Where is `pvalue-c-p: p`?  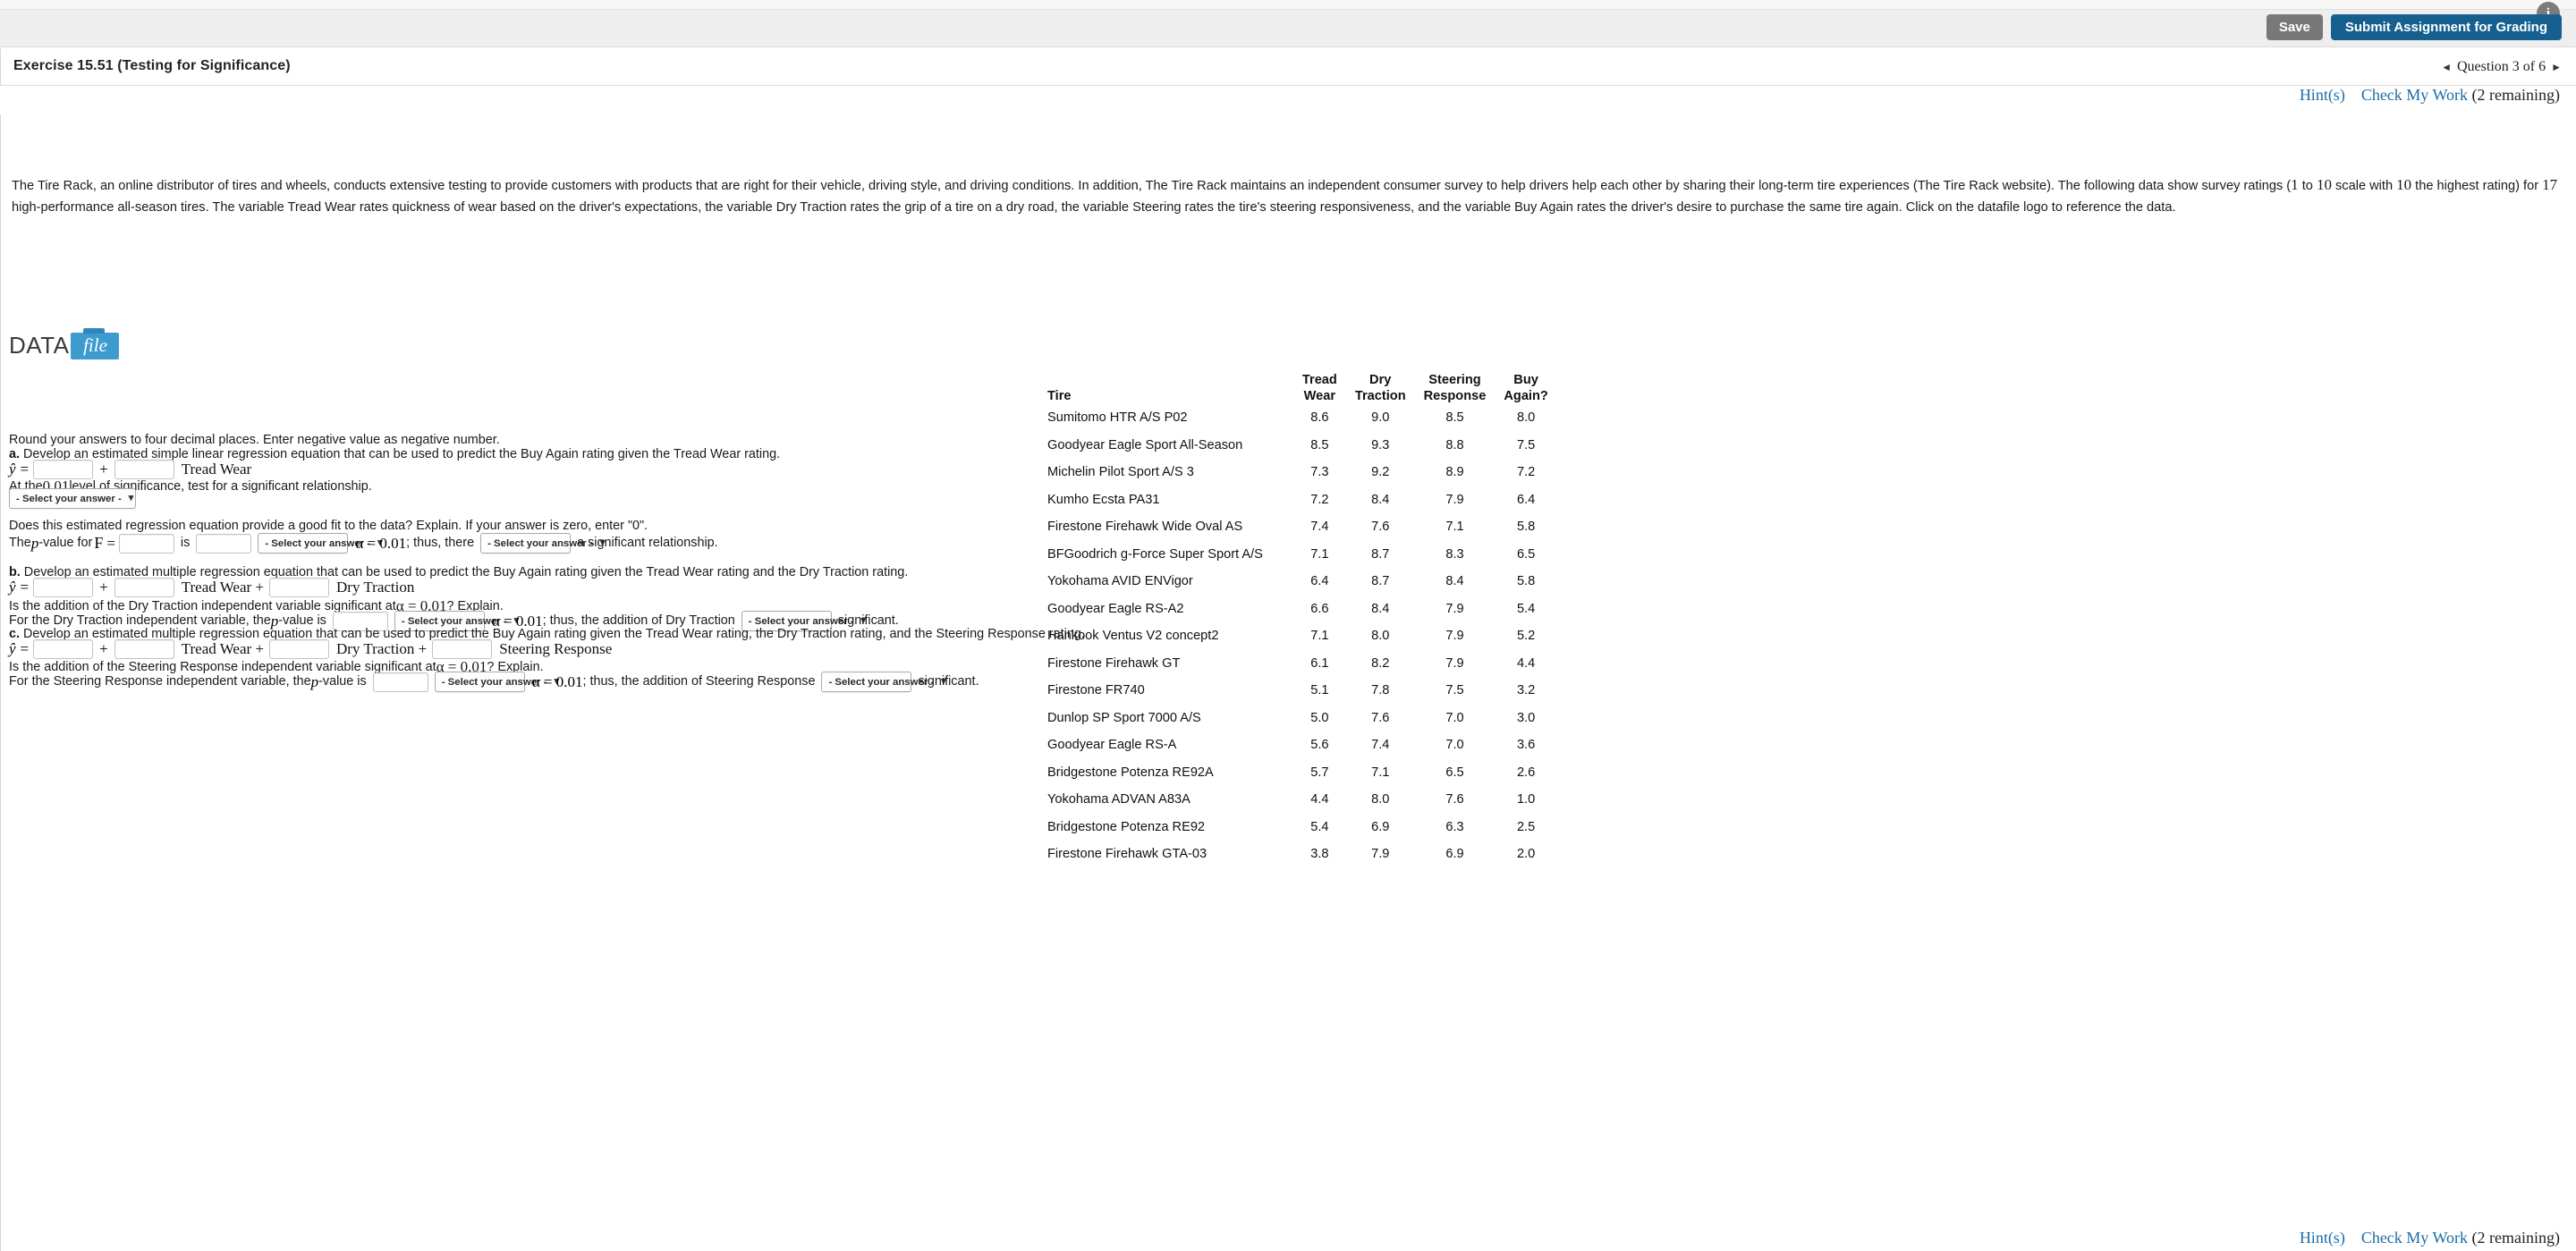
pvalue-c-p: p is located at coordinates (314, 681).